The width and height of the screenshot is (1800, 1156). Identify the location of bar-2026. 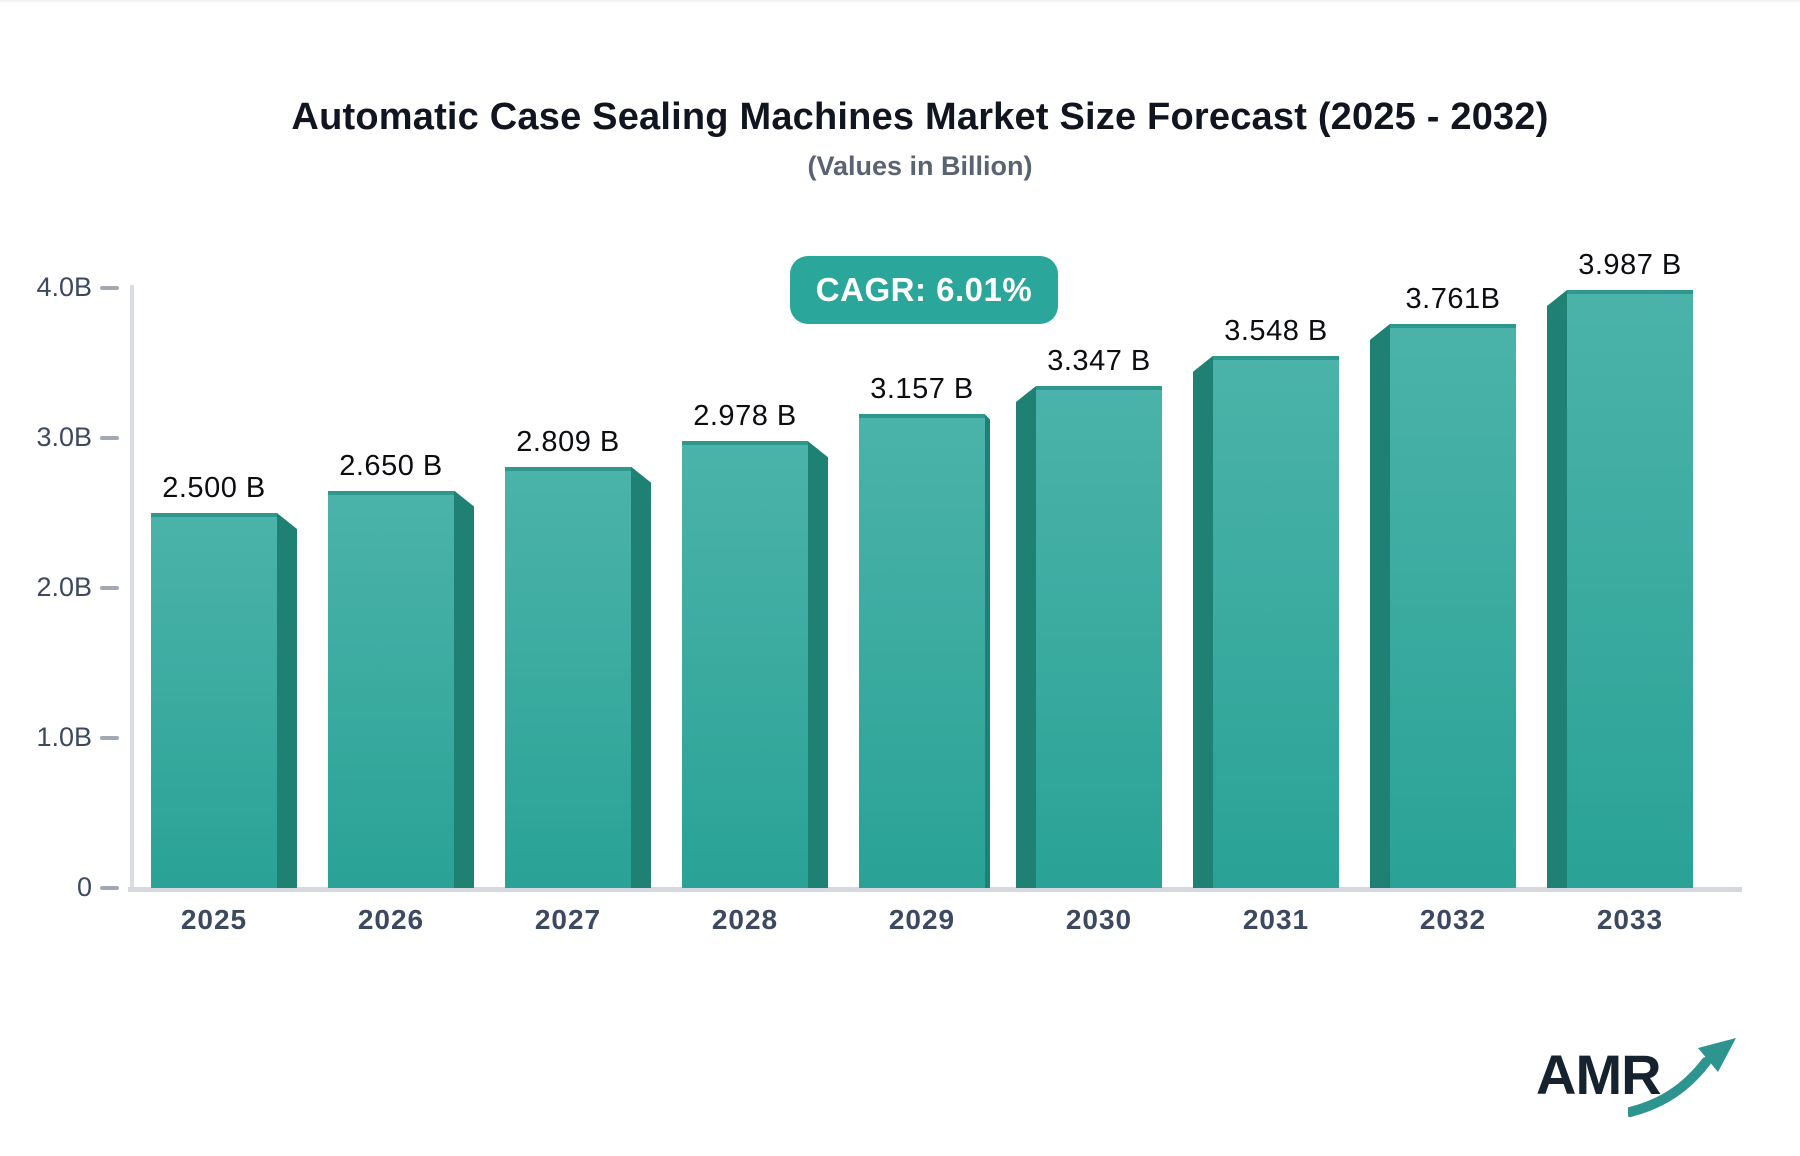
(391, 689).